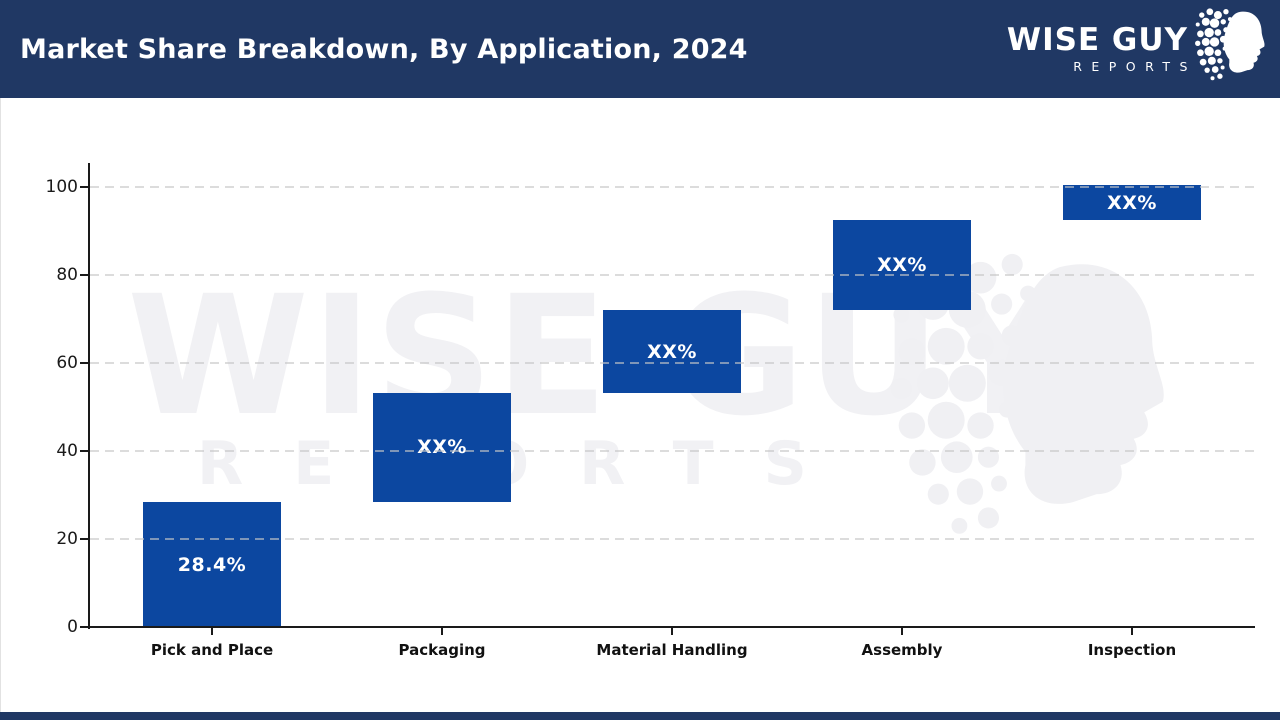 The width and height of the screenshot is (1280, 720). I want to click on bar-pick-and-place: 28.4%, so click(212, 564).